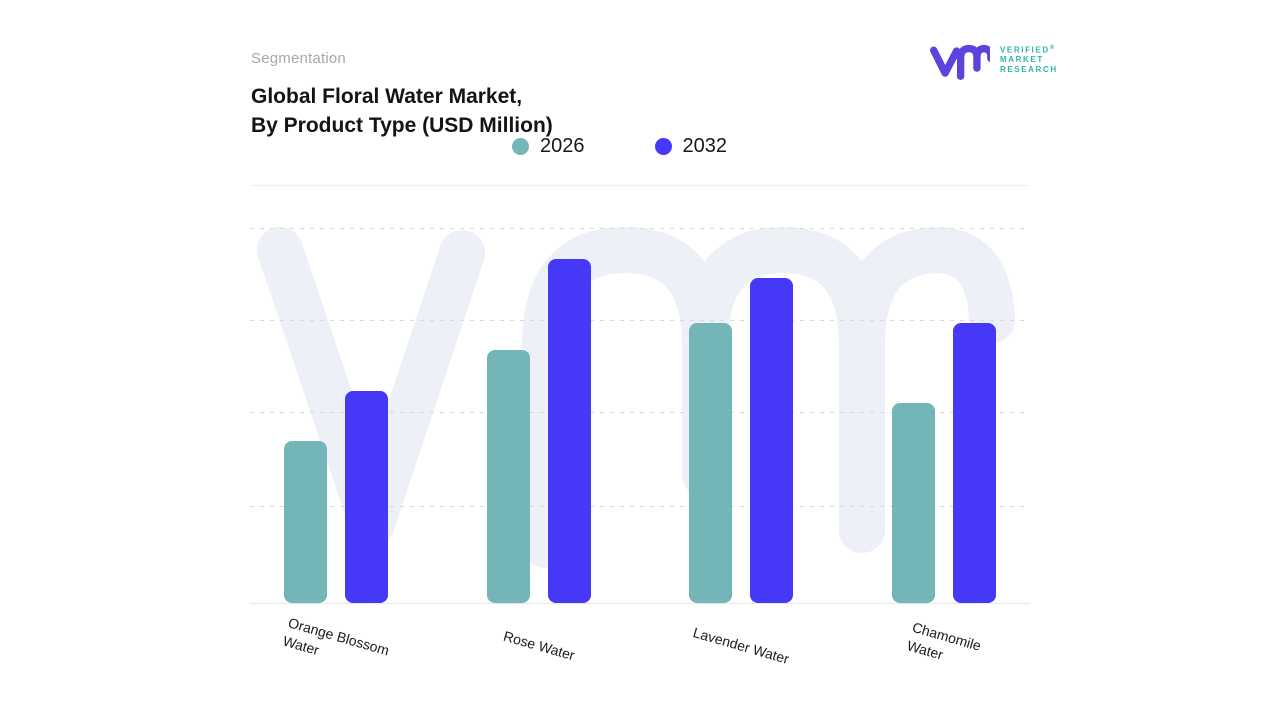 The height and width of the screenshot is (720, 1280). I want to click on bar-2032-orange-blossom-water, so click(366, 497).